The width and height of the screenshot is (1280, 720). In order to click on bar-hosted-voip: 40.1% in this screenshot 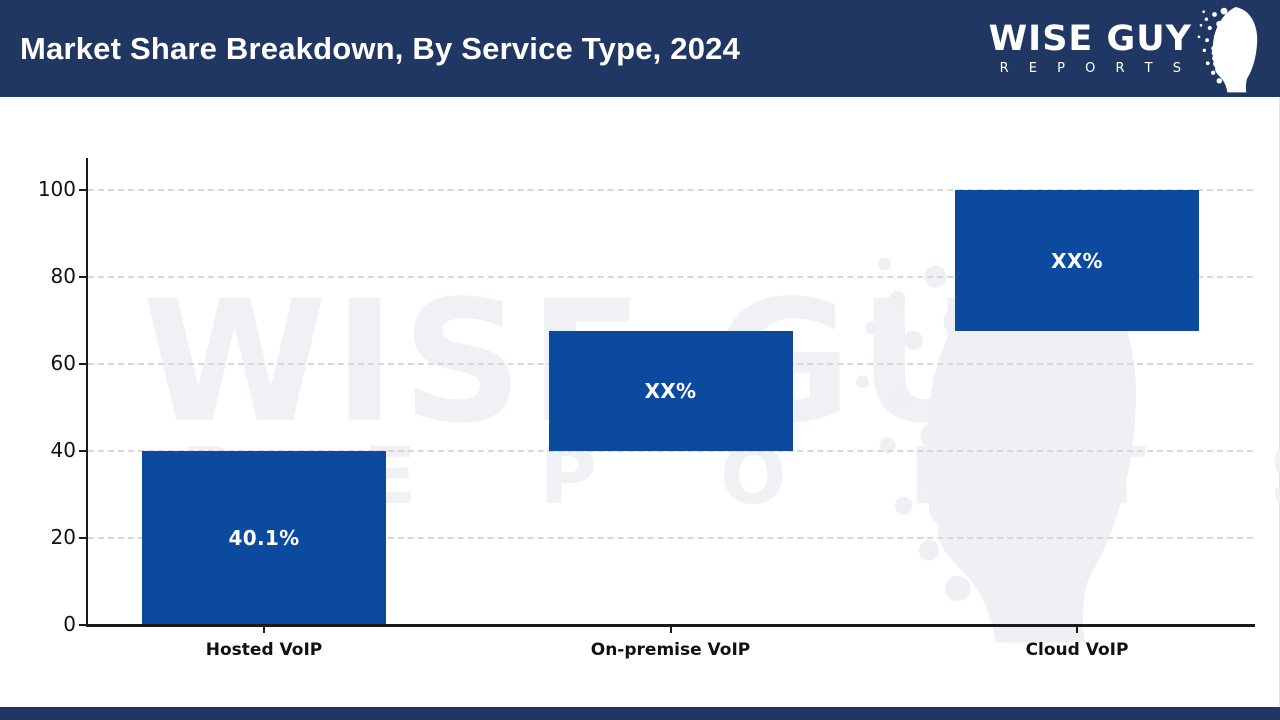, I will do `click(264, 537)`.